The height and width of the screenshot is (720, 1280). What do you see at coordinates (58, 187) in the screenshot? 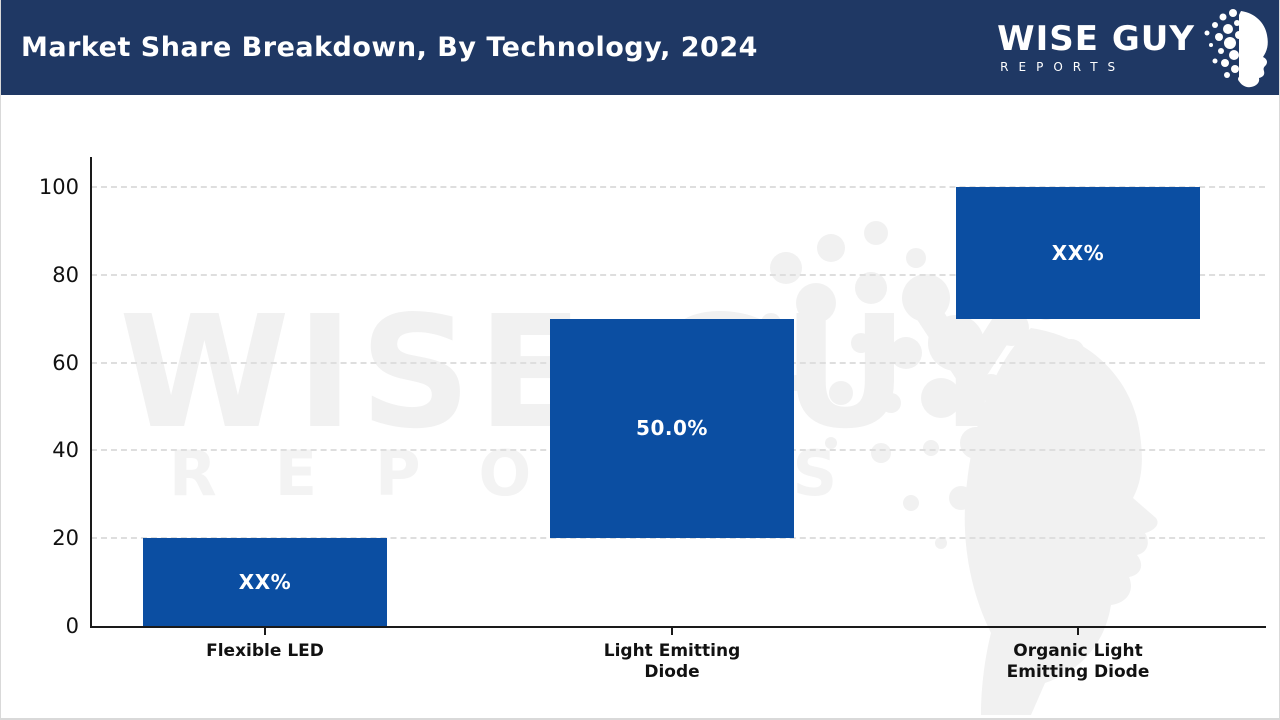
I see `y-tick-label: 100` at bounding box center [58, 187].